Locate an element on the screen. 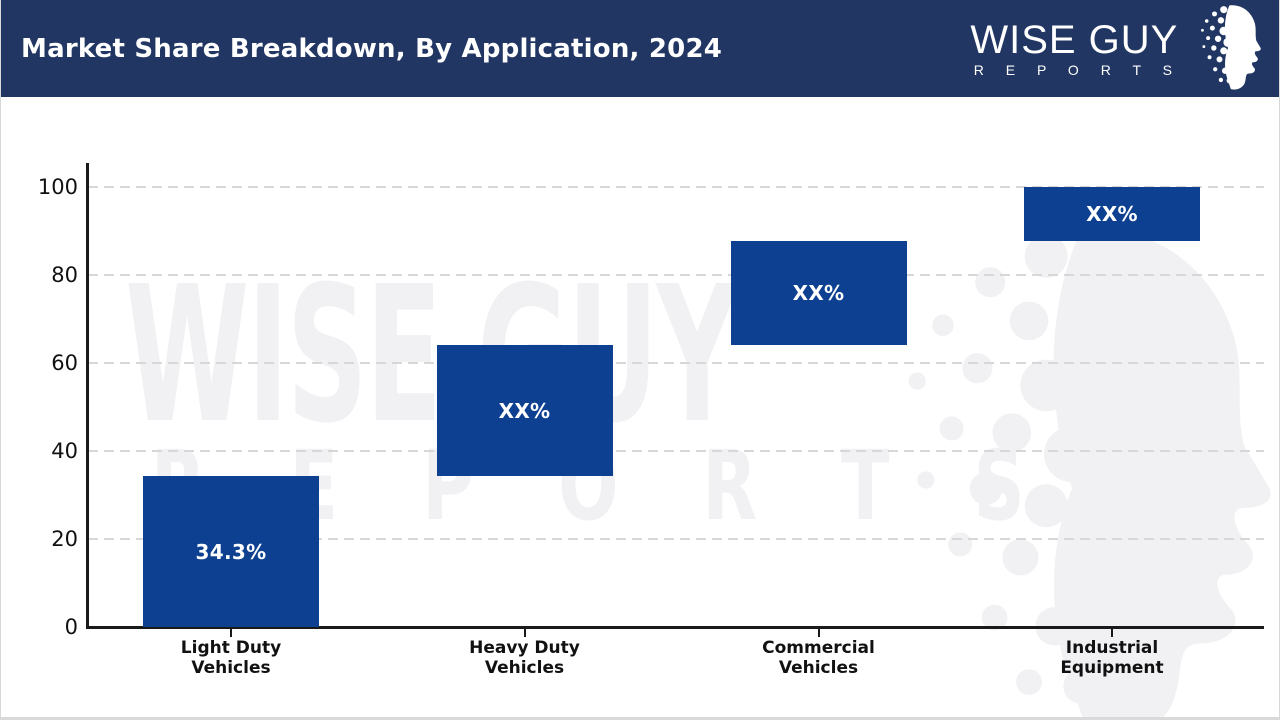 The image size is (1280, 720). x-axis-category-label-line: Heavy Duty is located at coordinates (524, 648).